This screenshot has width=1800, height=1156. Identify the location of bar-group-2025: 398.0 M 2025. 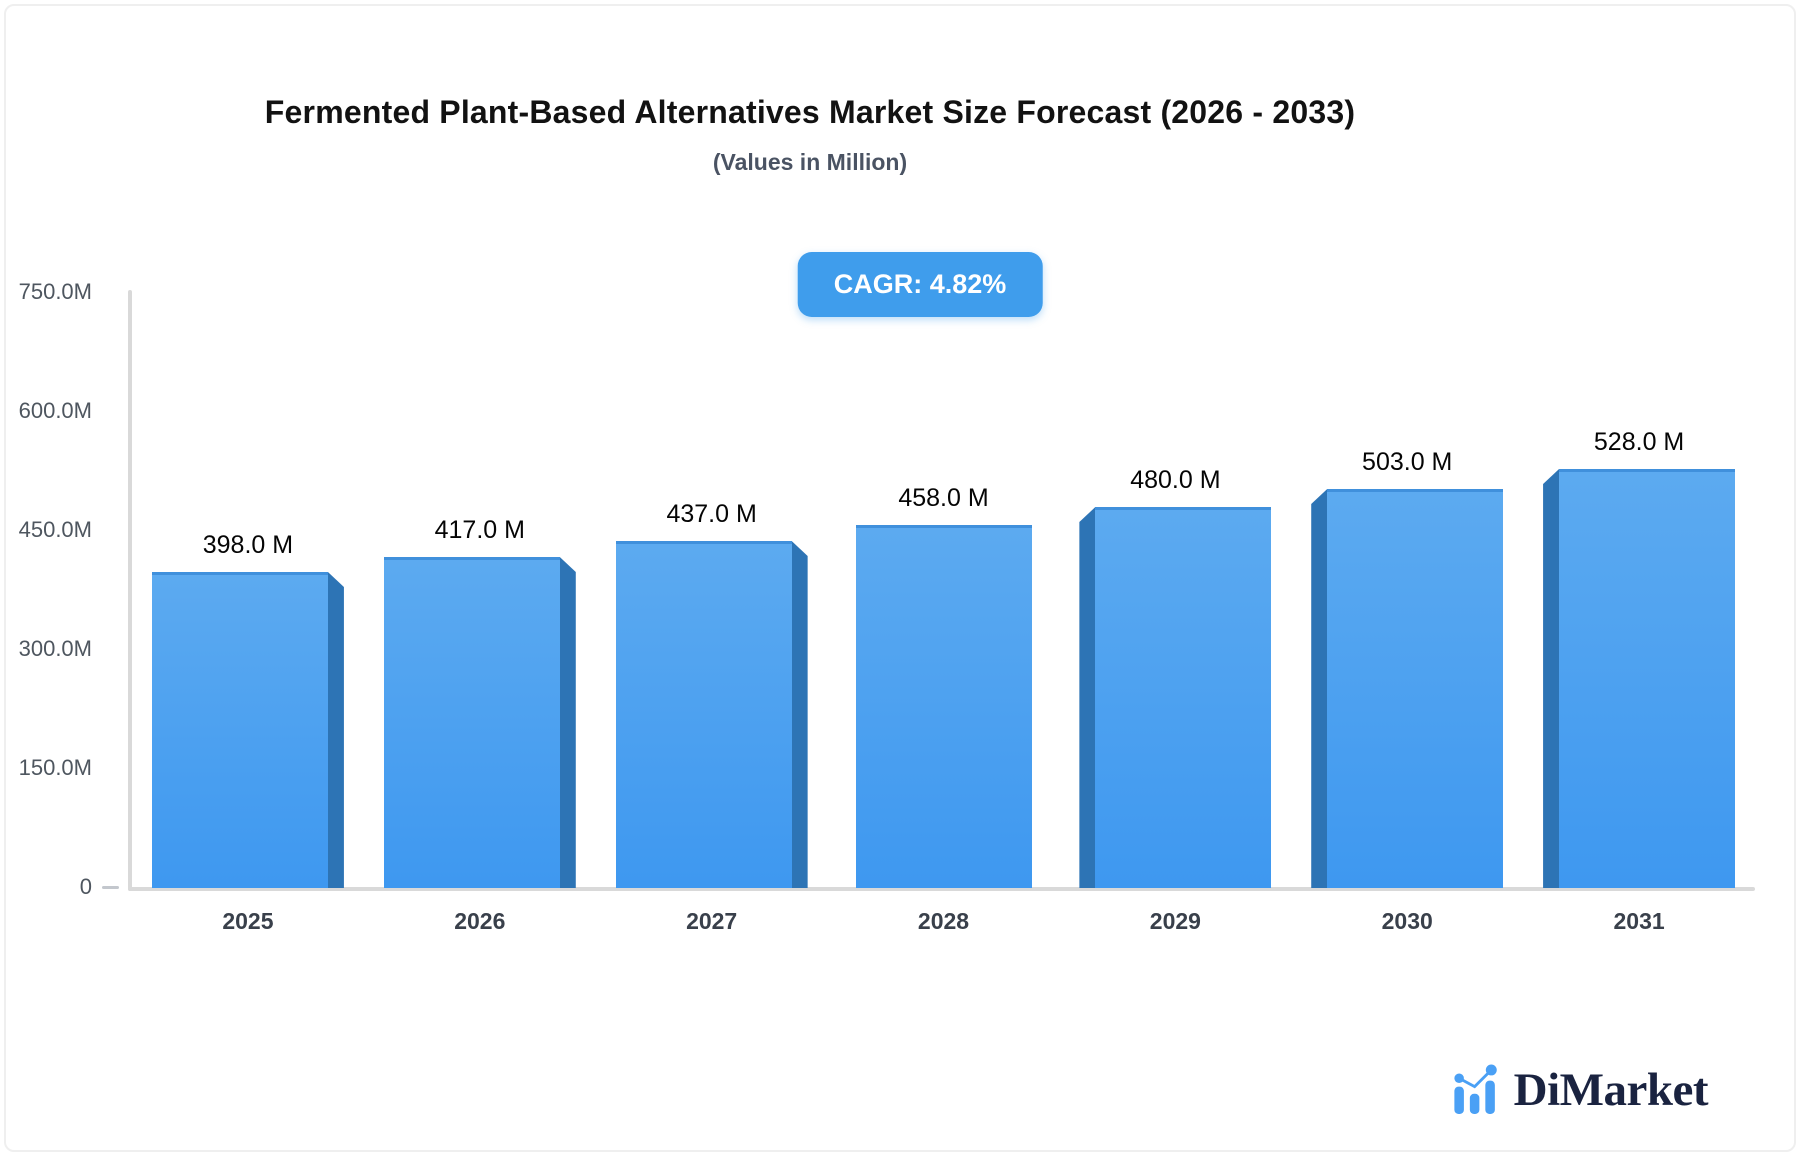
(248, 613).